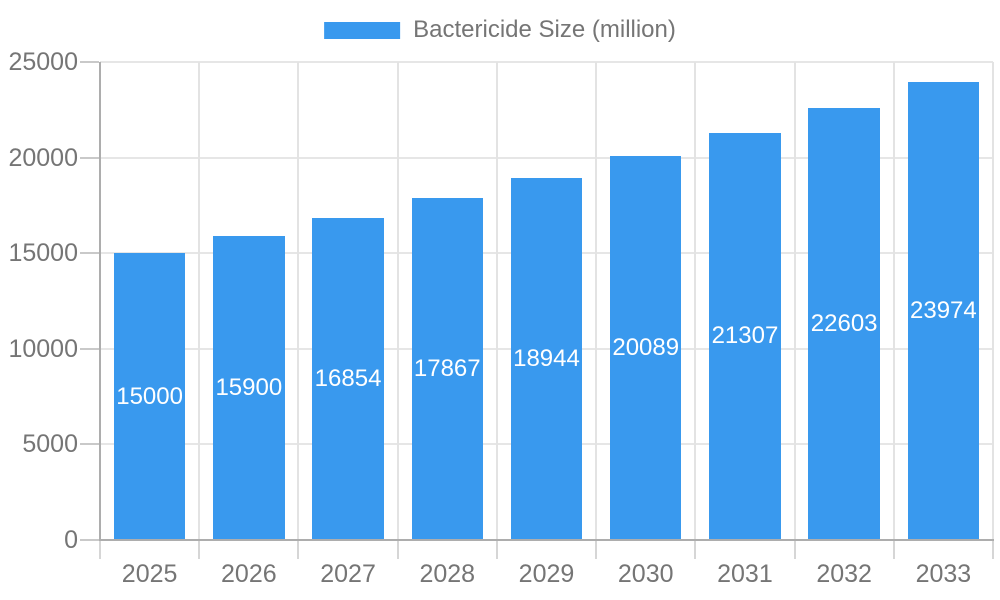  What do you see at coordinates (745, 574) in the screenshot?
I see `x-tick-label: 2031` at bounding box center [745, 574].